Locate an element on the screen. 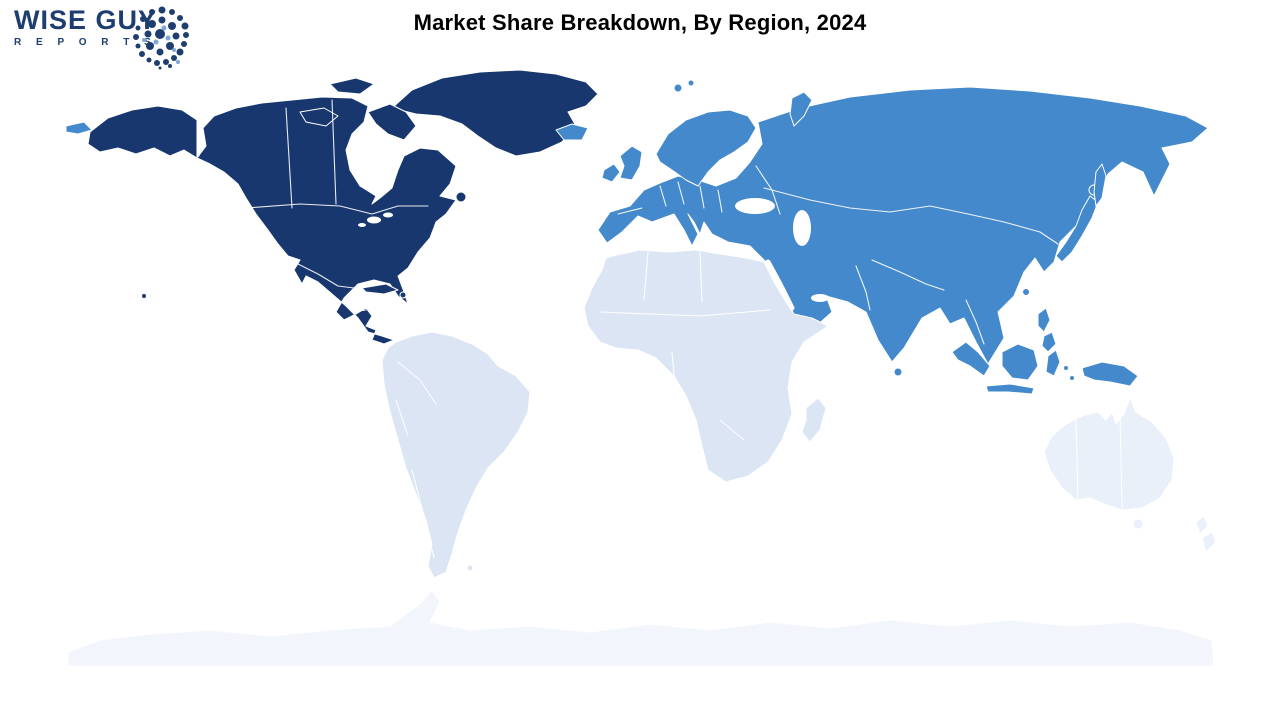  border-se-asia is located at coordinates (975, 322).